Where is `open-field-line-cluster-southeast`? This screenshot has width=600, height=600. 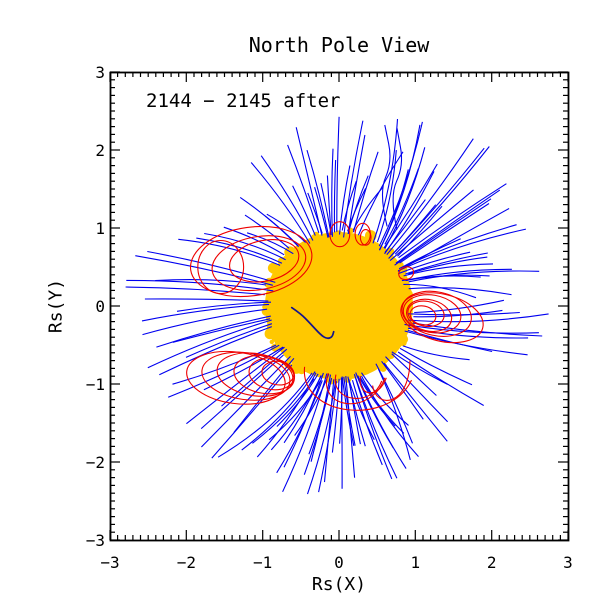
open-field-line-cluster-southeast is located at coordinates (429, 403).